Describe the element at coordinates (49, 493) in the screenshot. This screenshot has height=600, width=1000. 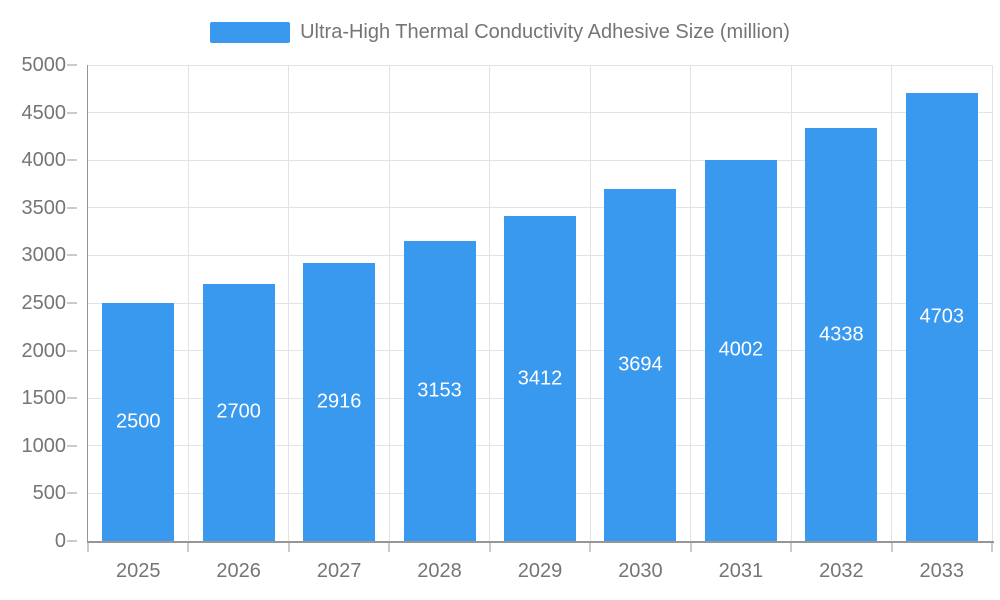
I see `y-axis-label: 500` at that location.